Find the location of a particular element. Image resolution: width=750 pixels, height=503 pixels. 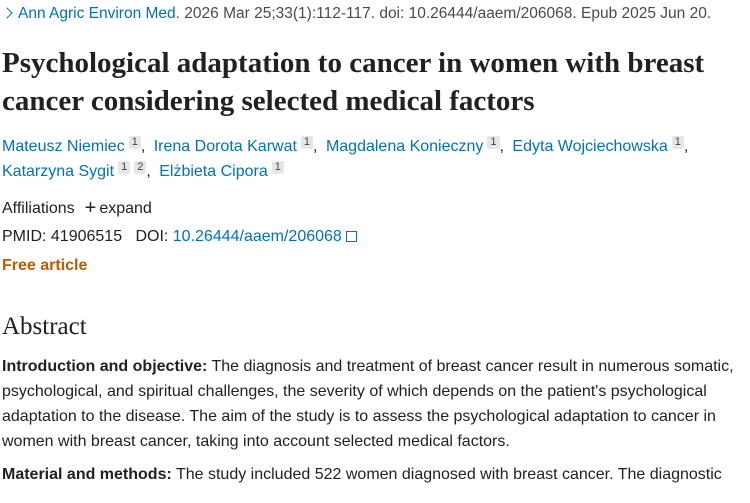

chevron-icon is located at coordinates (7, 13).